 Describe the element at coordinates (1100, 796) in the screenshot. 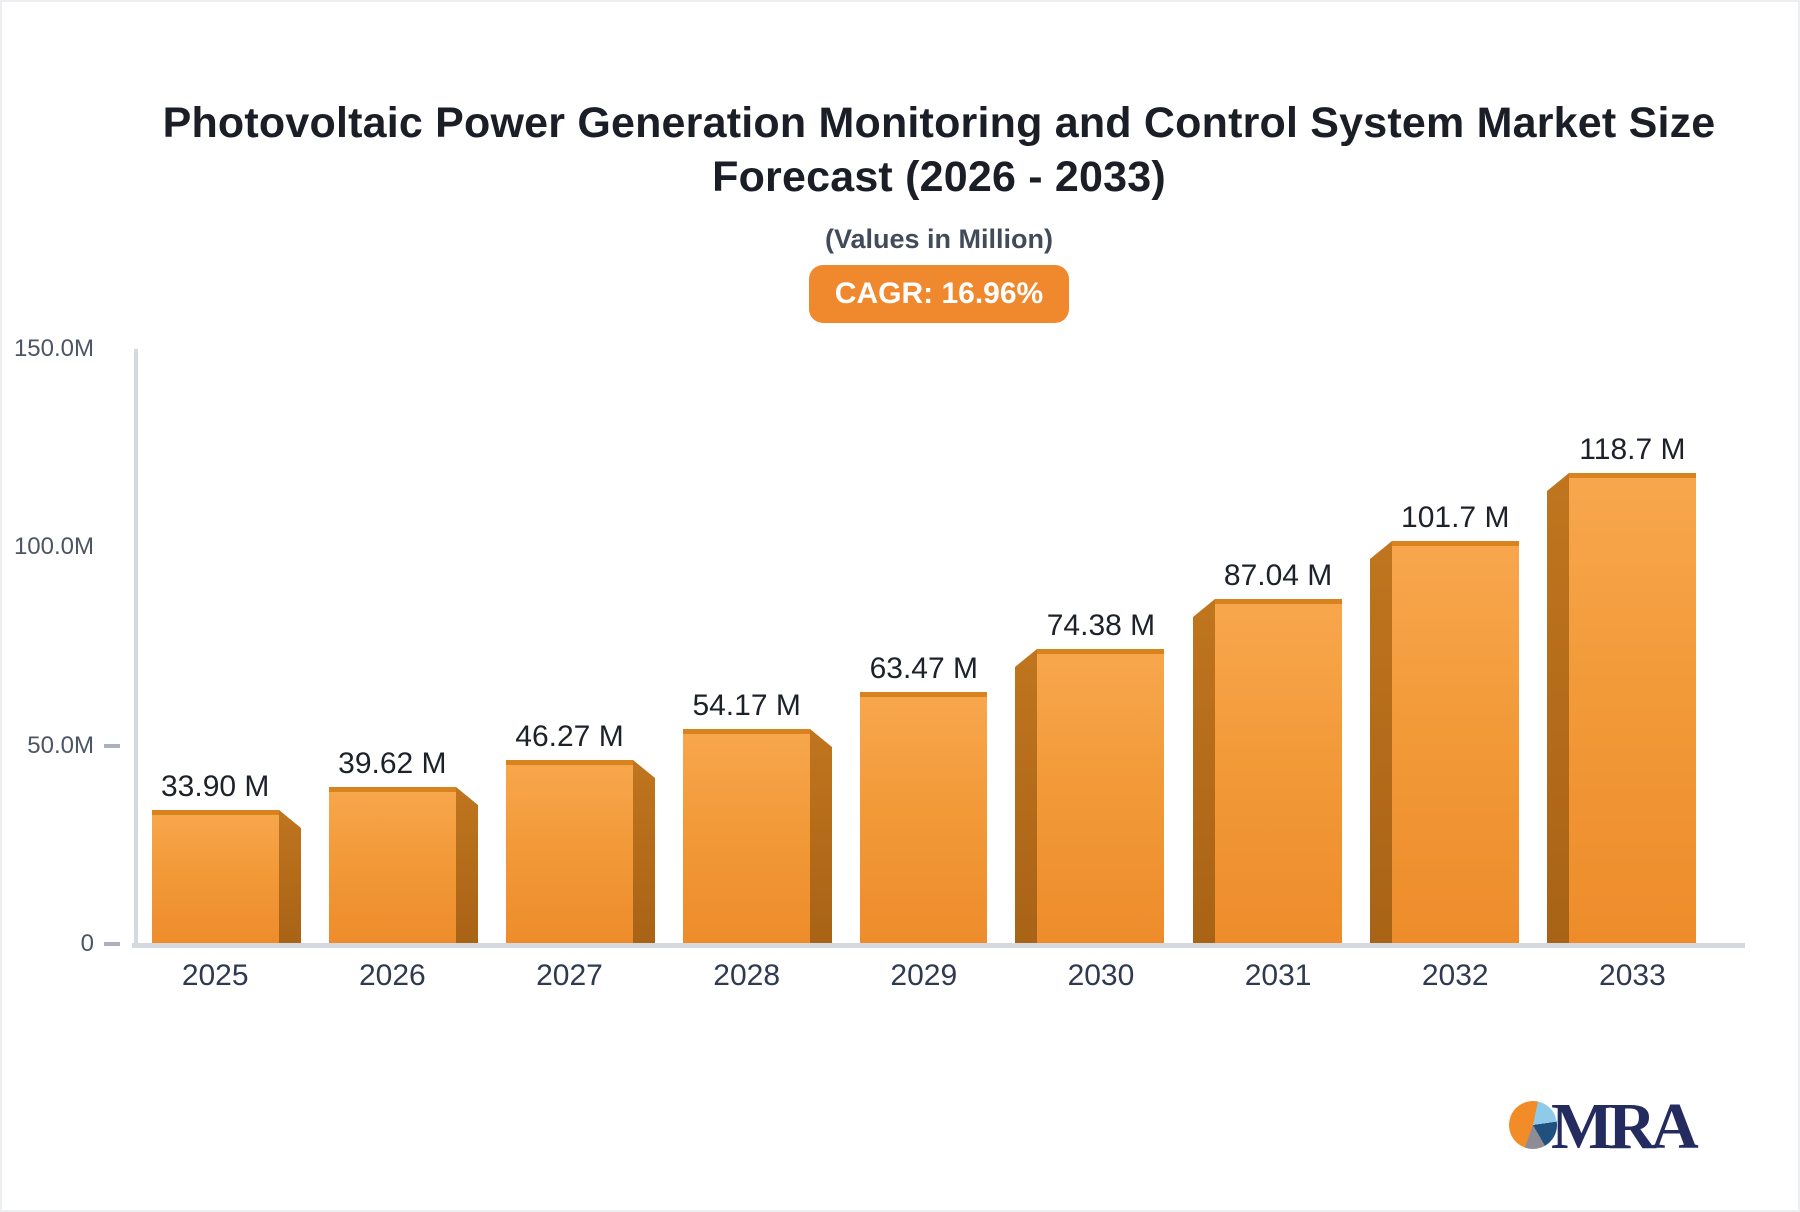

I see `bar-2030` at that location.